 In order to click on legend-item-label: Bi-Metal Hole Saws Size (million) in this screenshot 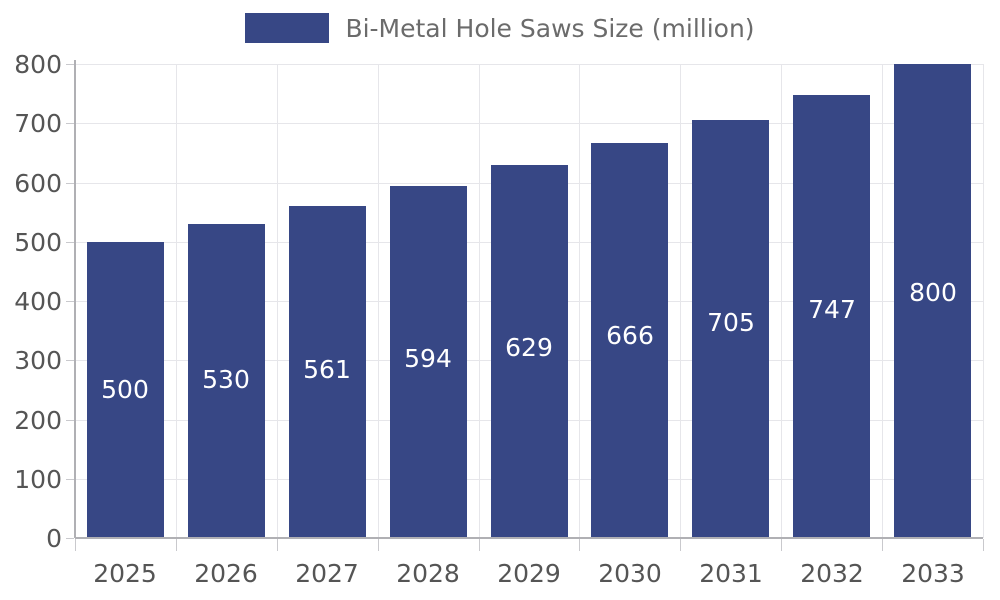, I will do `click(550, 28)`.